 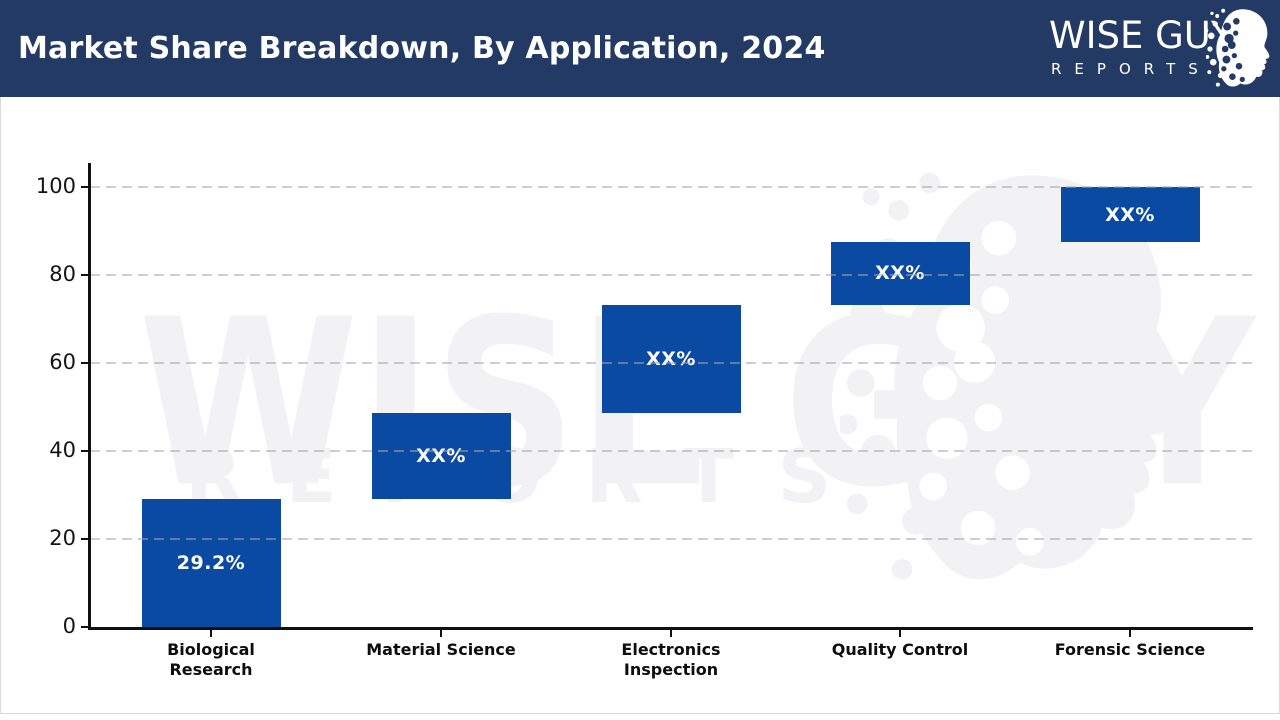 I want to click on x-tick-label-line: Material Science, so click(x=441, y=649).